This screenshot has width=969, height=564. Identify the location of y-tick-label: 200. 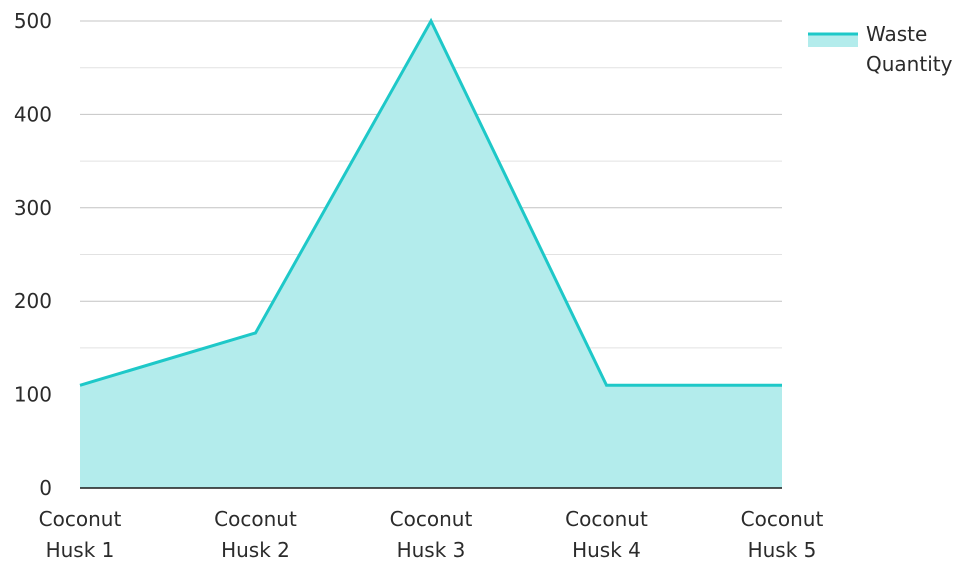
(33, 301).